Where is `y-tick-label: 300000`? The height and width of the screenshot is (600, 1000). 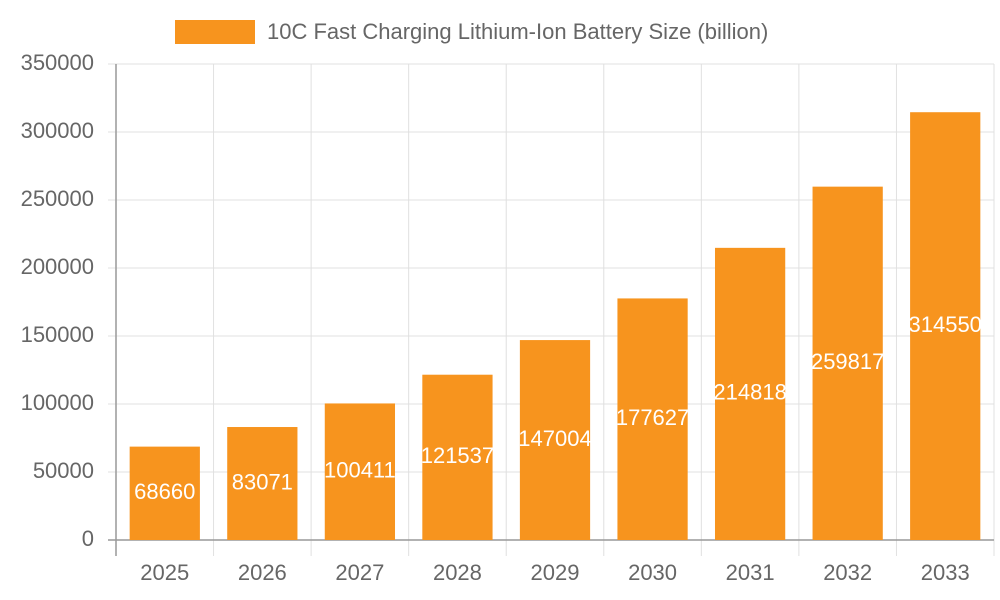 y-tick-label: 300000 is located at coordinates (57, 130).